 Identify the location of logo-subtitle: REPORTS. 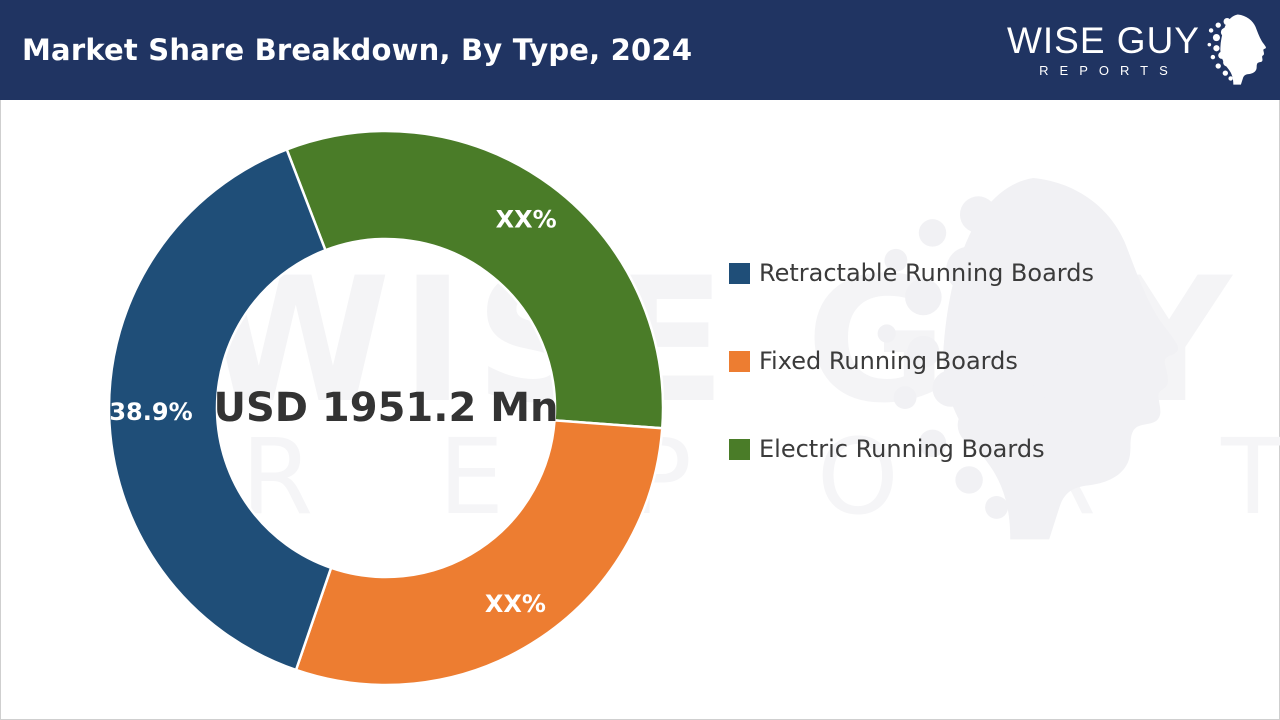
(1109, 70).